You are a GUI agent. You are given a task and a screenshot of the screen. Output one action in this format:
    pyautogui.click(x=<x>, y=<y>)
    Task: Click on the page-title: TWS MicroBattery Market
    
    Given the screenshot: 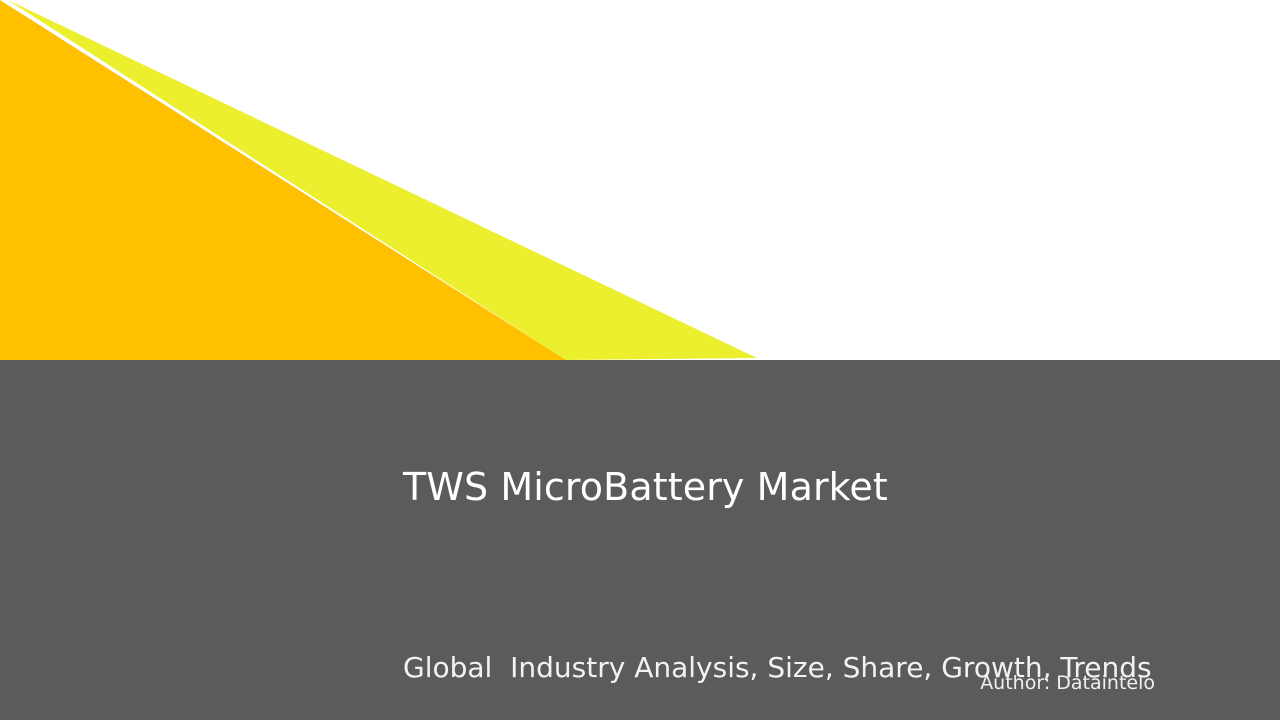 What is the action you would take?
    pyautogui.click(x=645, y=487)
    